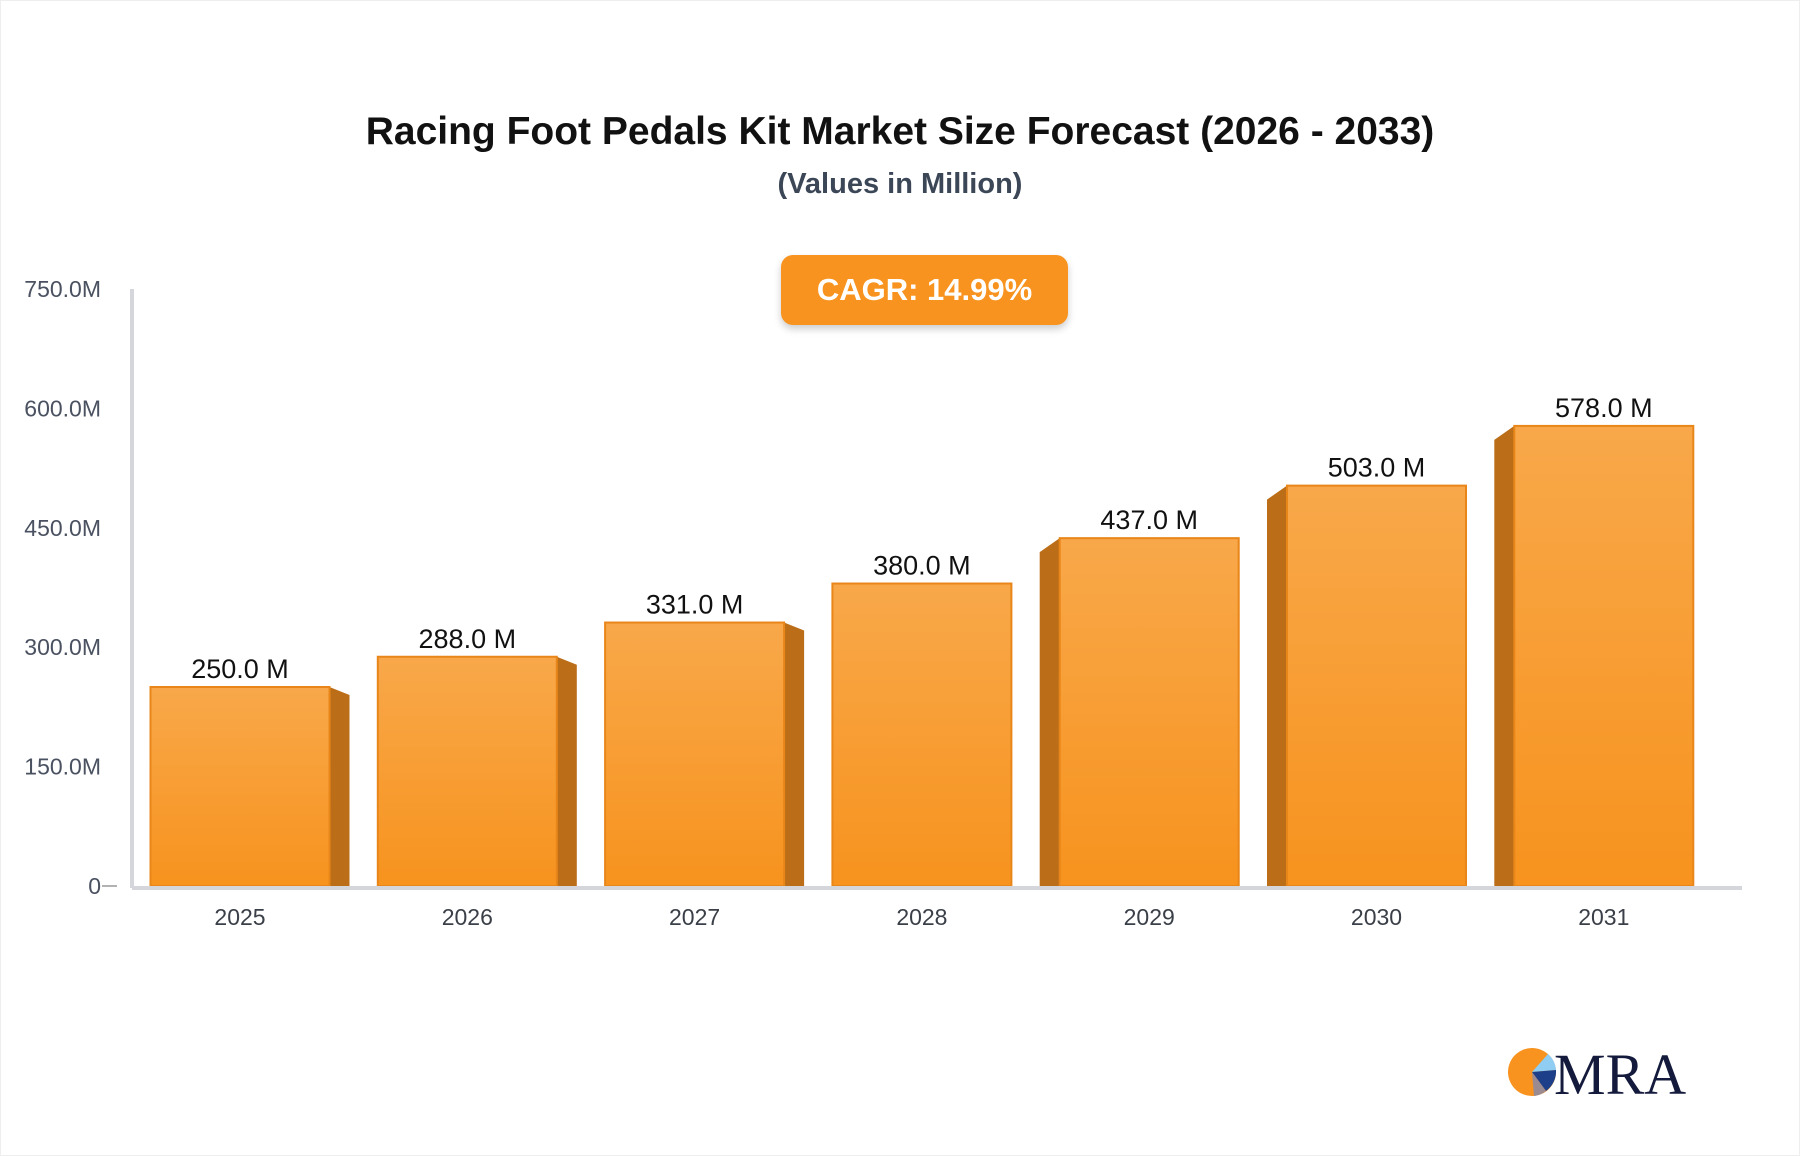 This screenshot has width=1800, height=1156. What do you see at coordinates (240, 669) in the screenshot?
I see `data-label: 250.0 M` at bounding box center [240, 669].